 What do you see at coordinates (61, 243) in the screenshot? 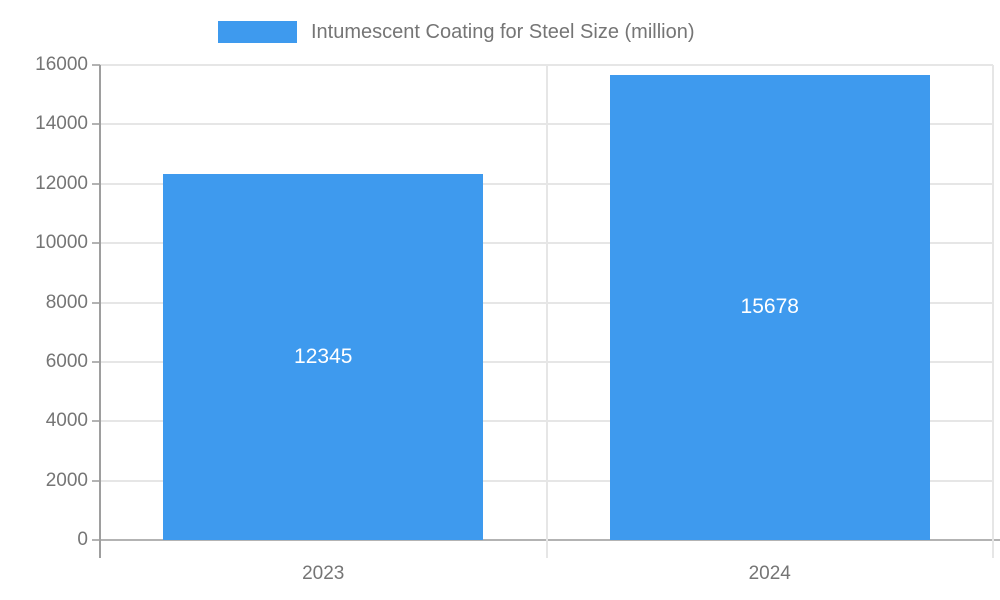
I see `y-tick-label: 10000` at bounding box center [61, 243].